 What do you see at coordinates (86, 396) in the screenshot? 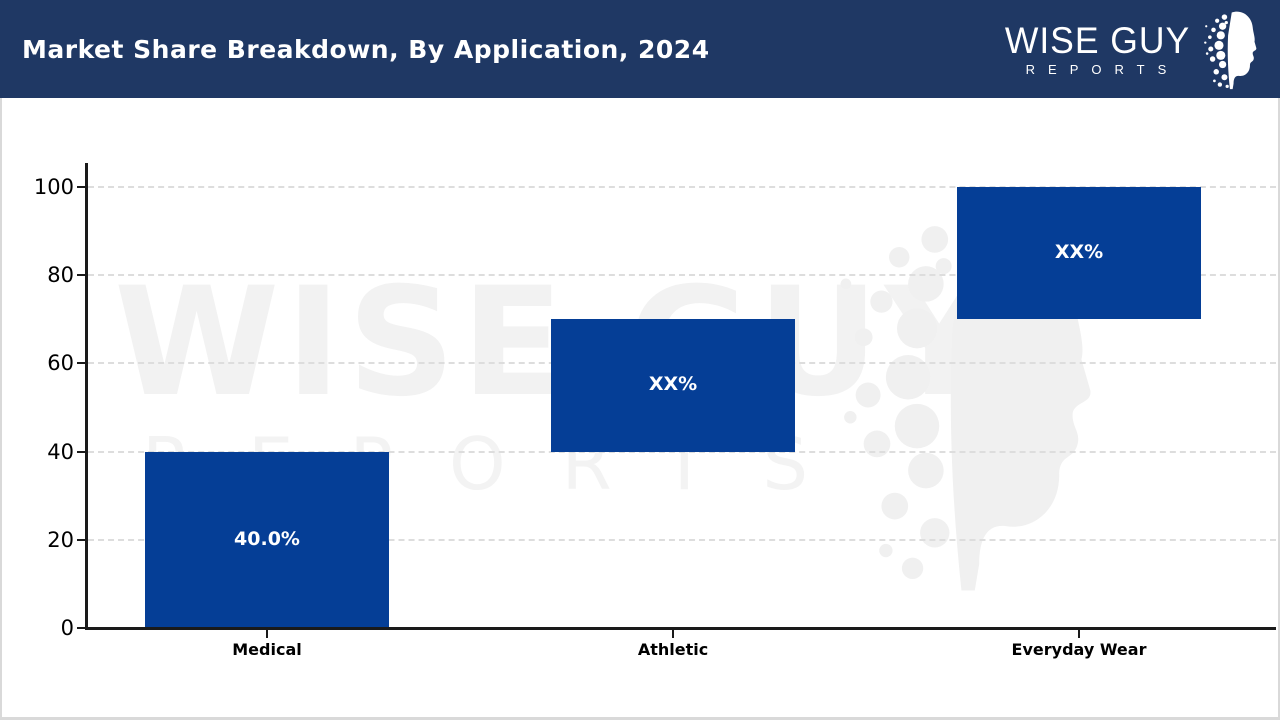
I see `y-axis-line` at bounding box center [86, 396].